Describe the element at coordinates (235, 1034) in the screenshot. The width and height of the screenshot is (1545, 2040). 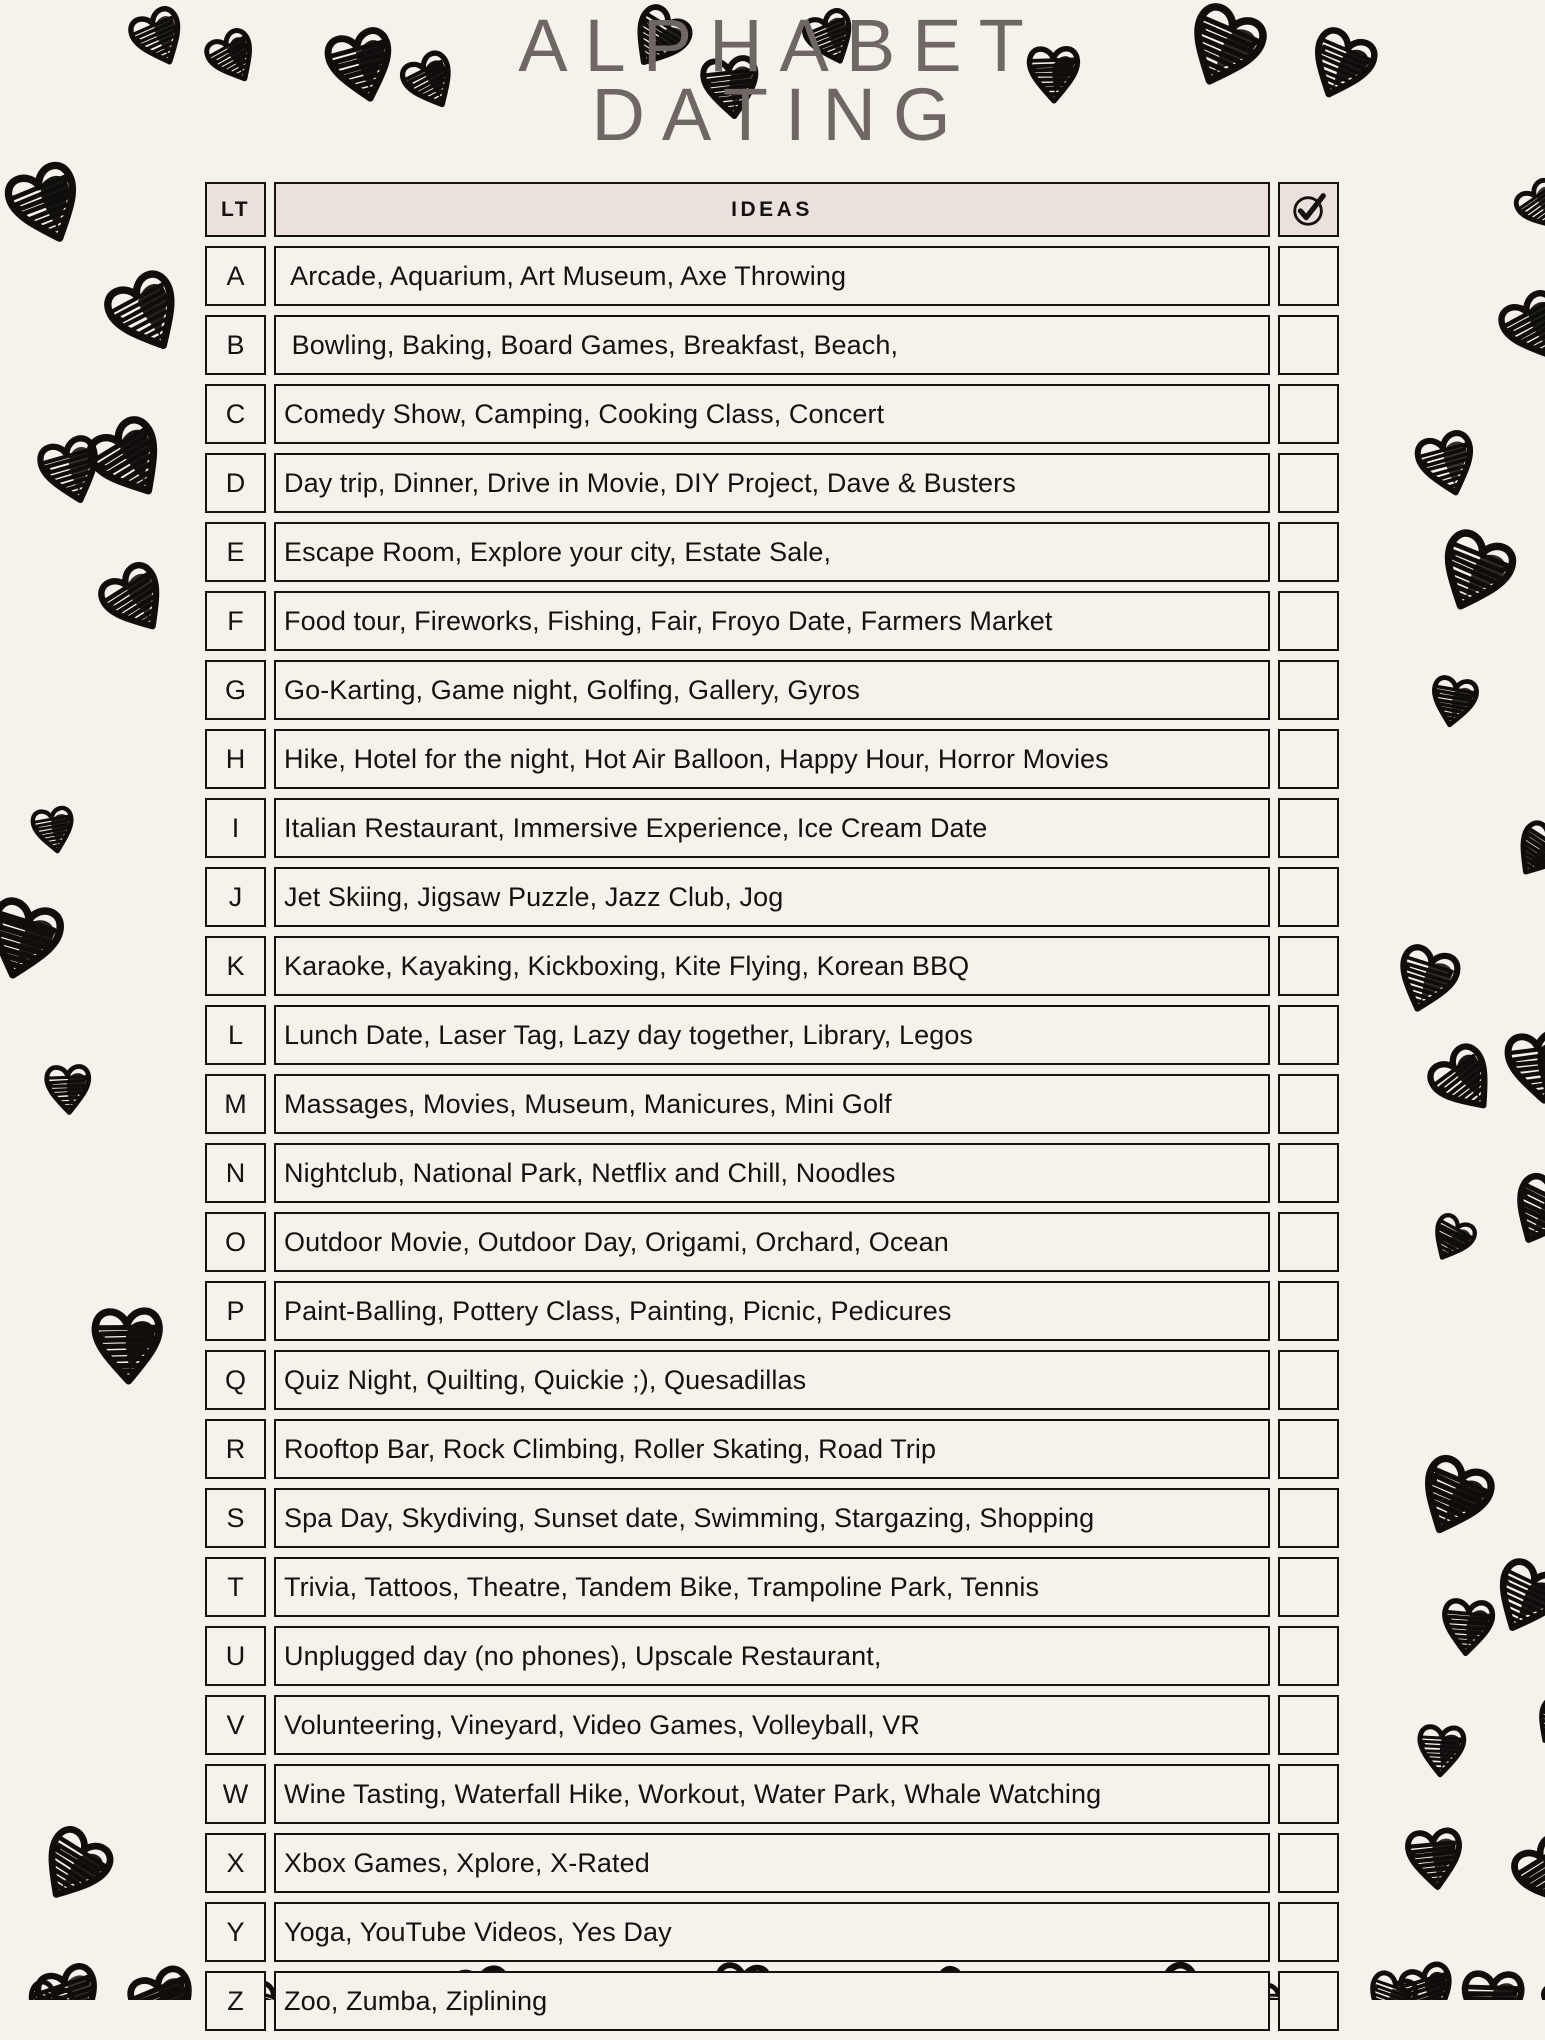
I see `row-letter: L` at that location.